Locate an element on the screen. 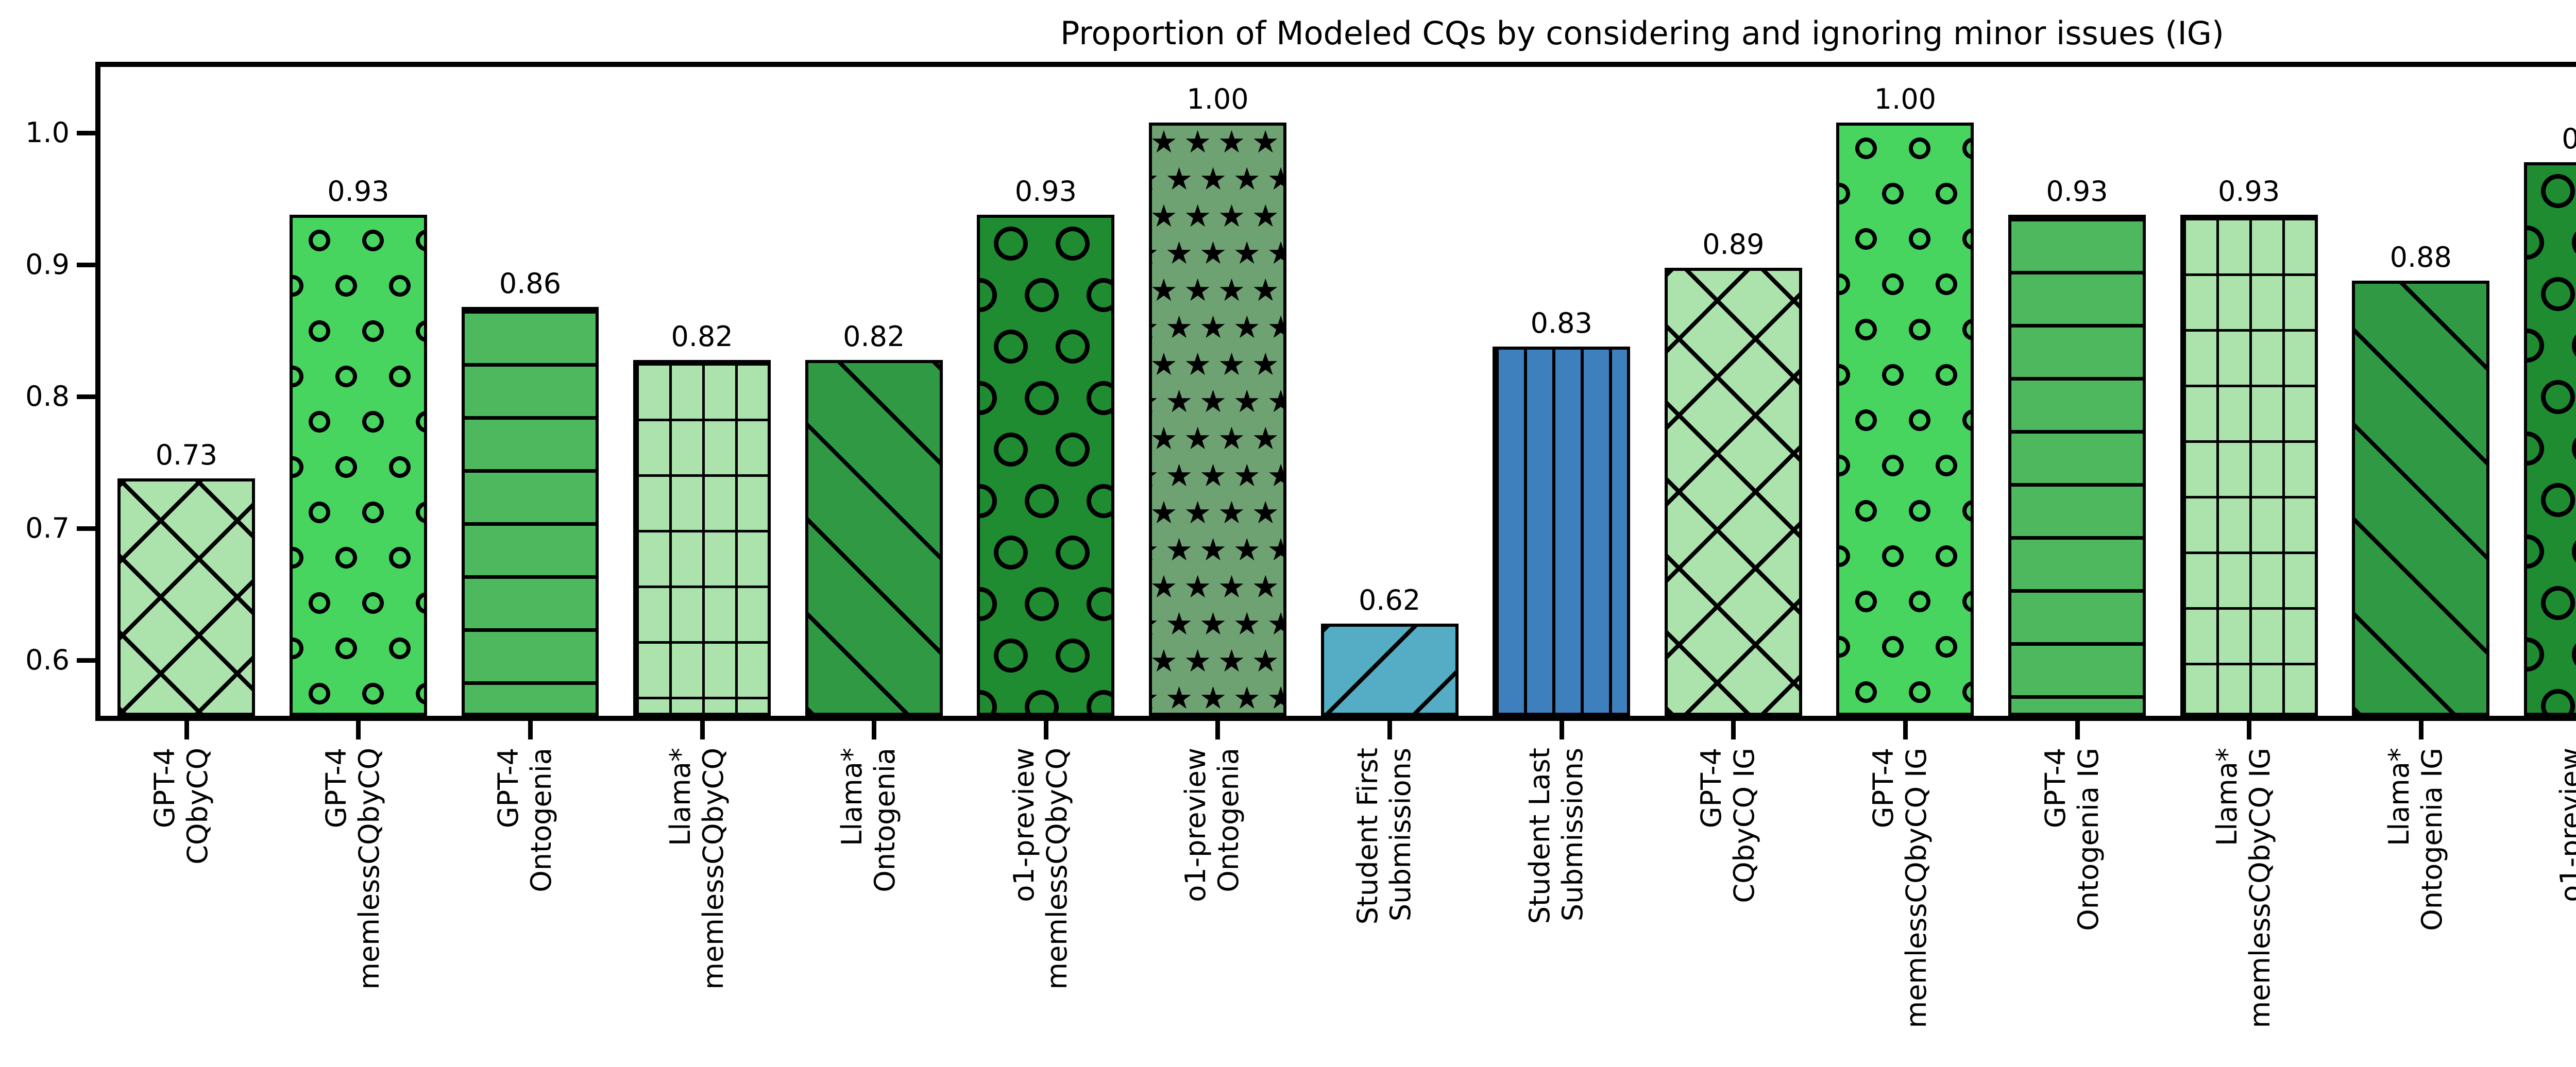 Image resolution: width=2576 pixels, height=1067 pixels. x-tick-label-text: o1-preview Ontogenia is located at coordinates (1212, 825).